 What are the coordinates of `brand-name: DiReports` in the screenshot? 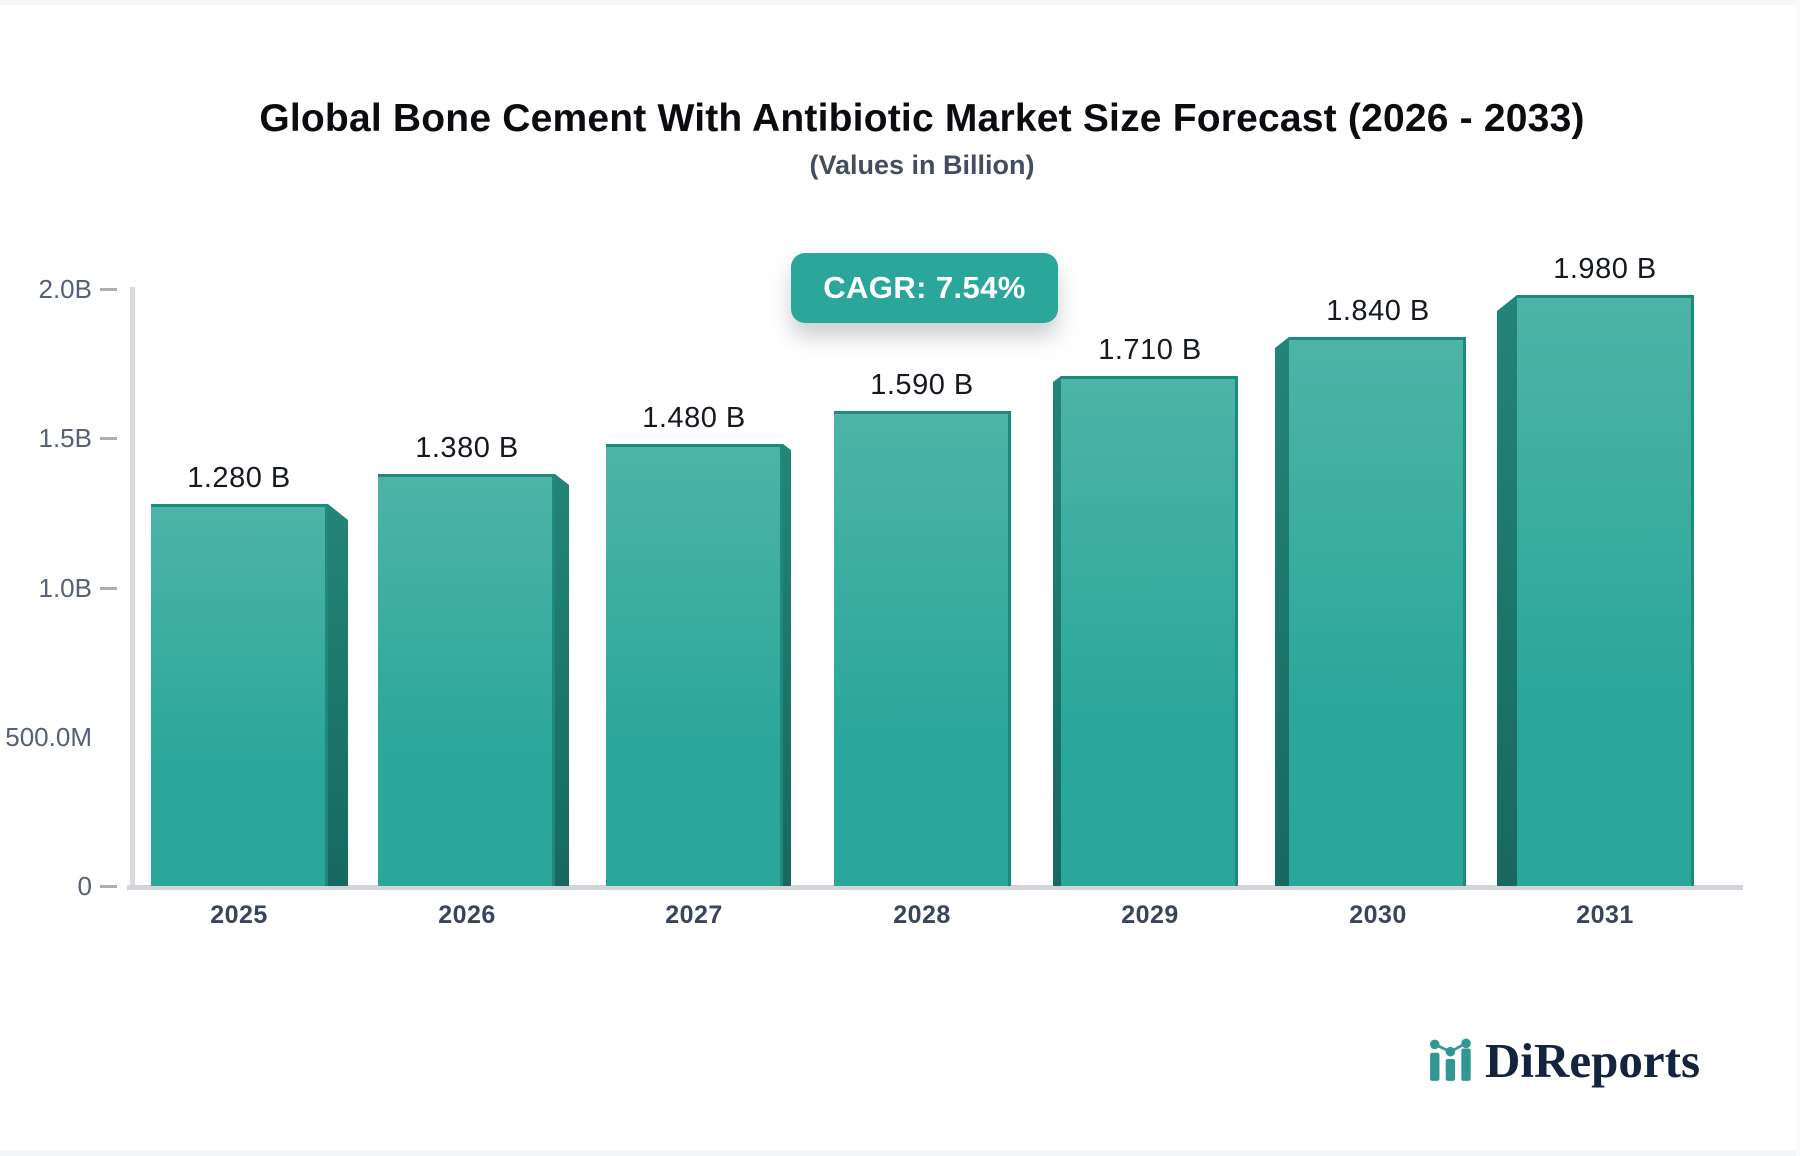 It's located at (1593, 1060).